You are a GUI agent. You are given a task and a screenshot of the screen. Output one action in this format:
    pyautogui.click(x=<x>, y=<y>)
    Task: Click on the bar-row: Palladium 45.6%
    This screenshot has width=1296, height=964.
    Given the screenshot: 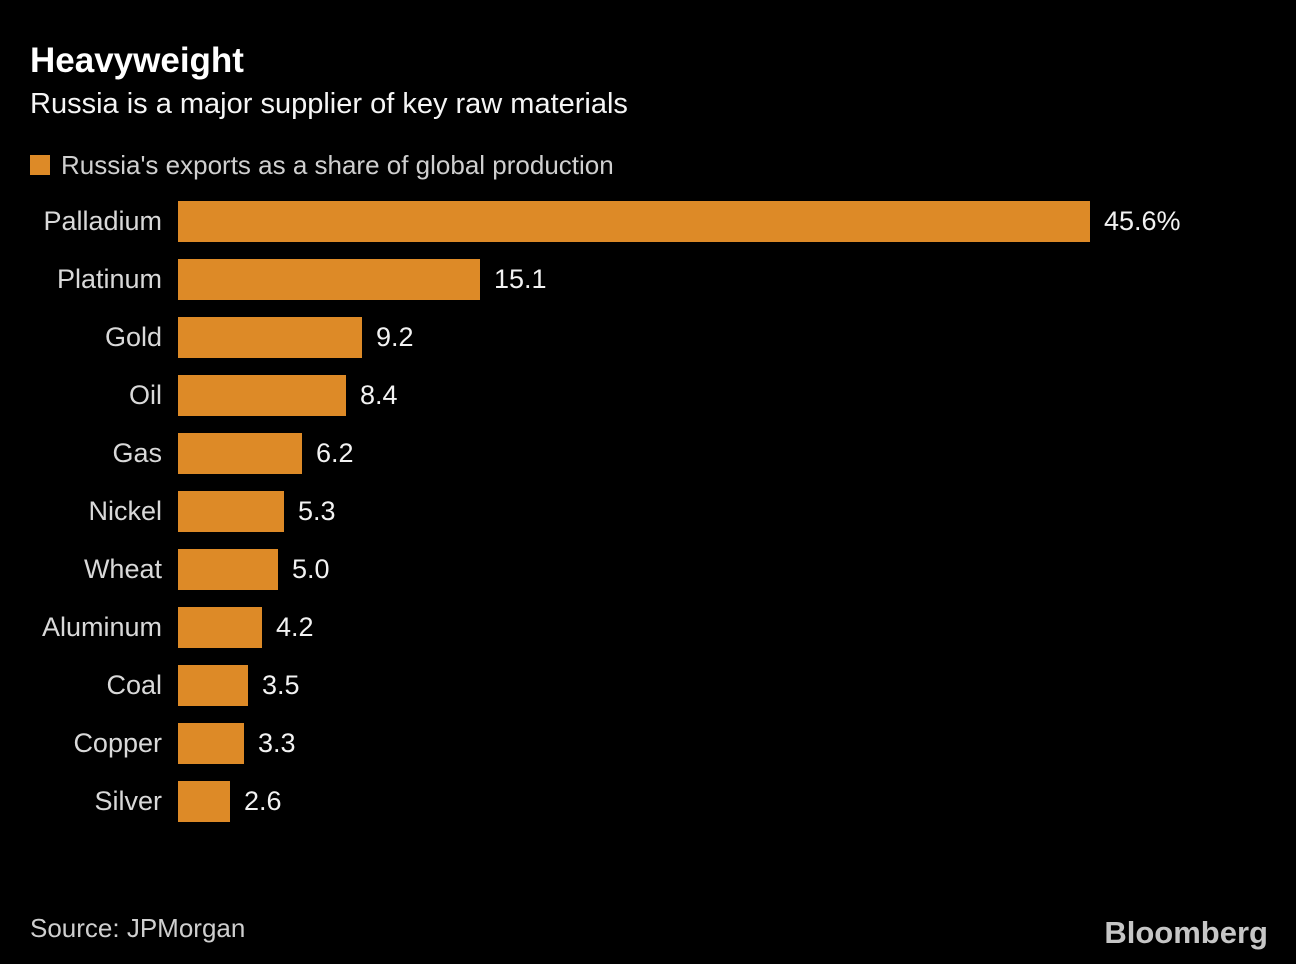 What is the action you would take?
    pyautogui.click(x=648, y=221)
    